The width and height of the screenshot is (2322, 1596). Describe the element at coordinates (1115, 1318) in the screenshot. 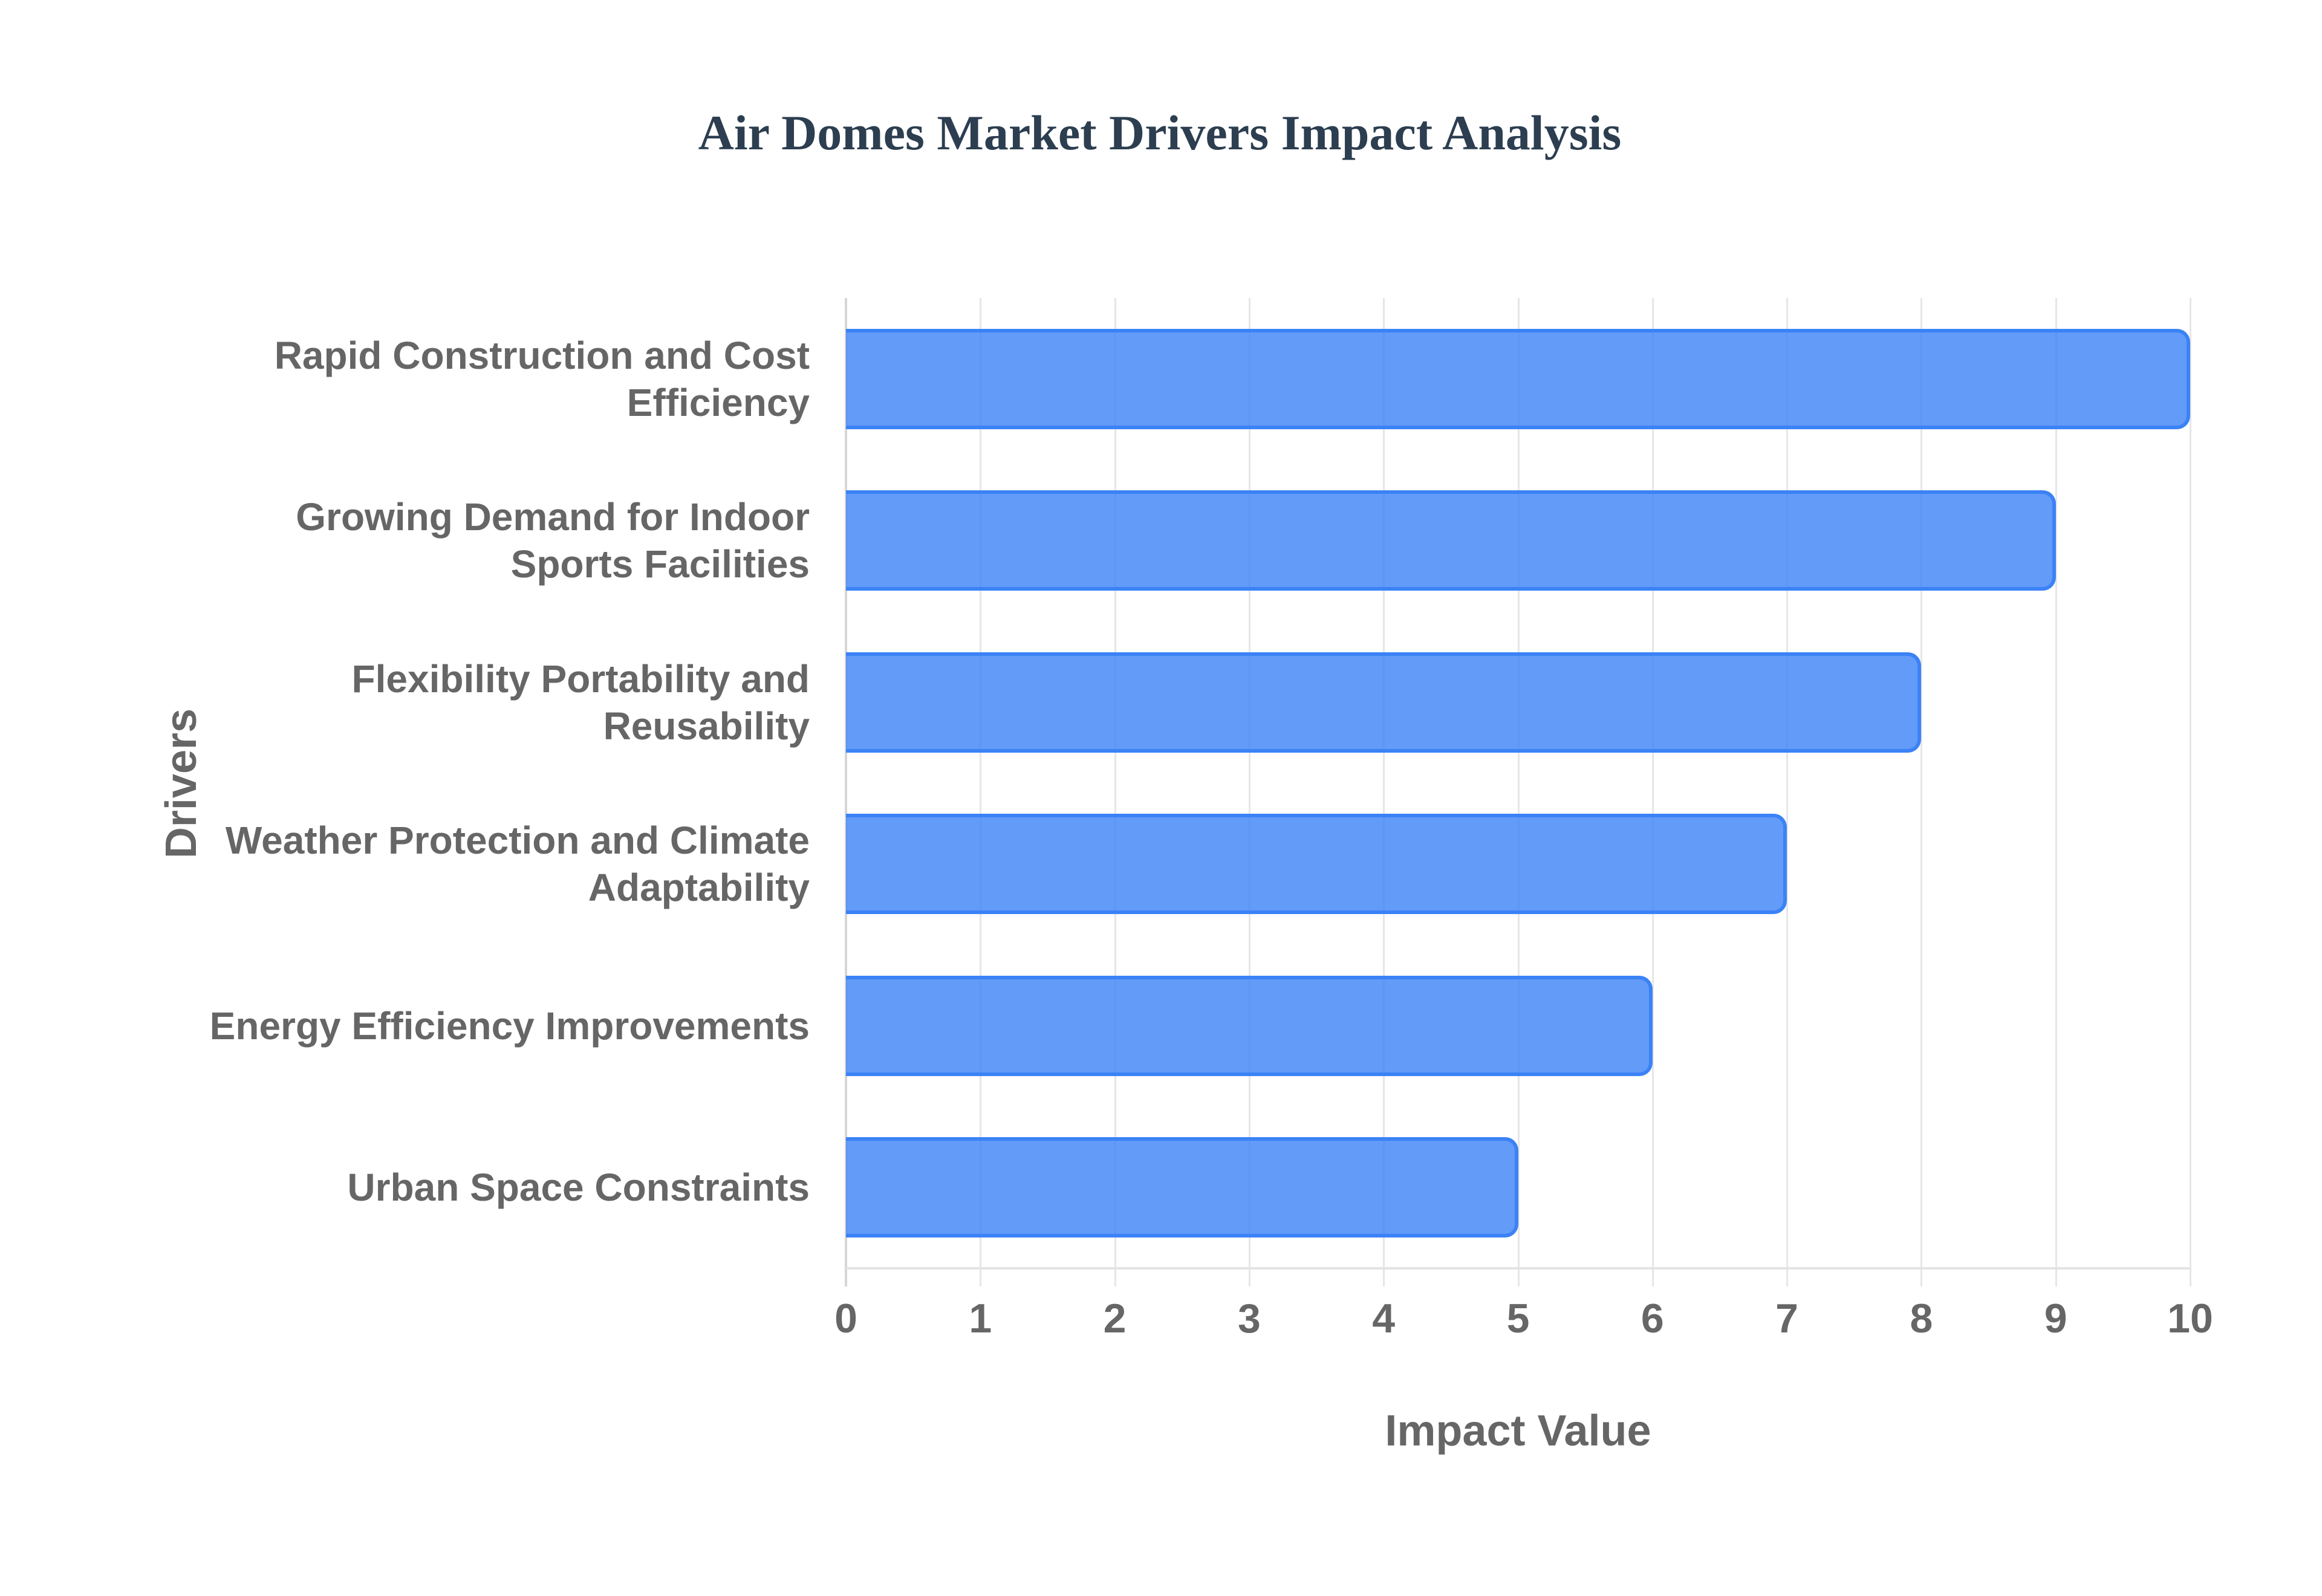

I see `x-tick-label: 2` at that location.